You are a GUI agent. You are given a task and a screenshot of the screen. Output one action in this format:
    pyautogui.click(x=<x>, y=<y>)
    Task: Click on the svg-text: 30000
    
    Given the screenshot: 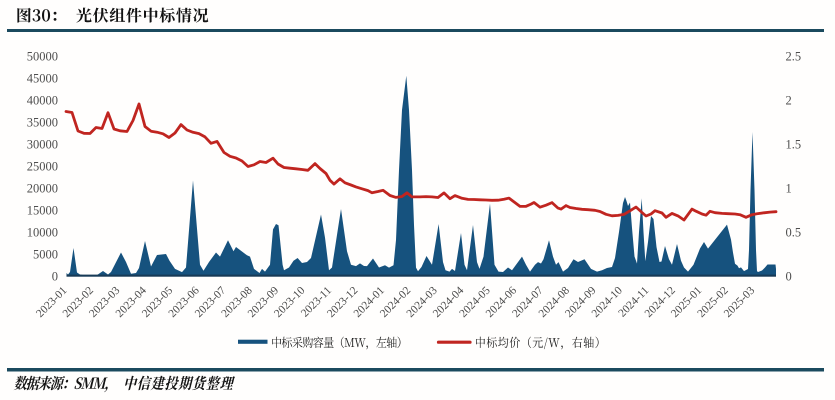 What is the action you would take?
    pyautogui.click(x=42, y=144)
    